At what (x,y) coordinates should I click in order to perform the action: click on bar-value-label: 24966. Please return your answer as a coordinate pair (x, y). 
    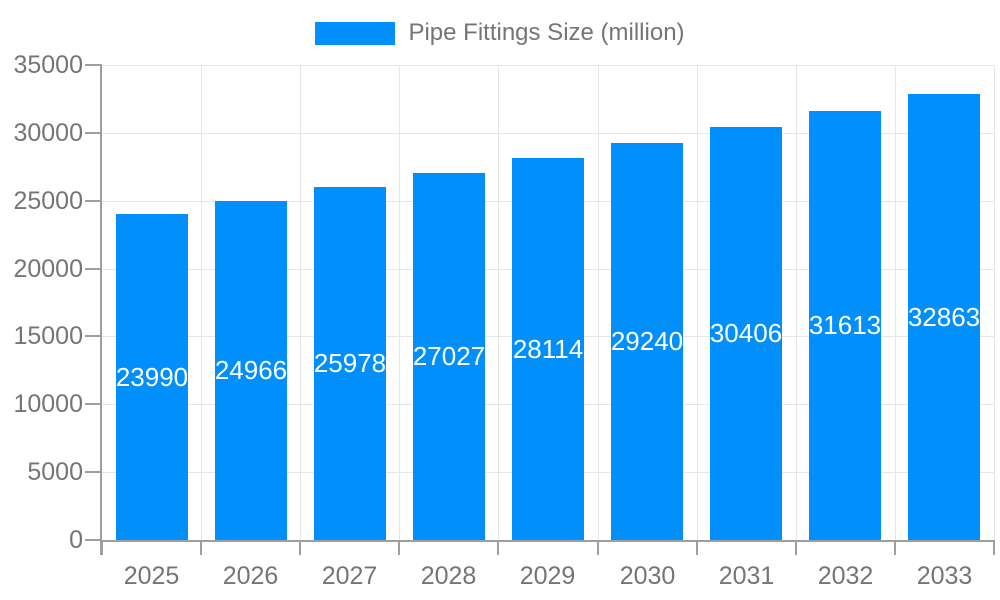
    Looking at the image, I should click on (251, 370).